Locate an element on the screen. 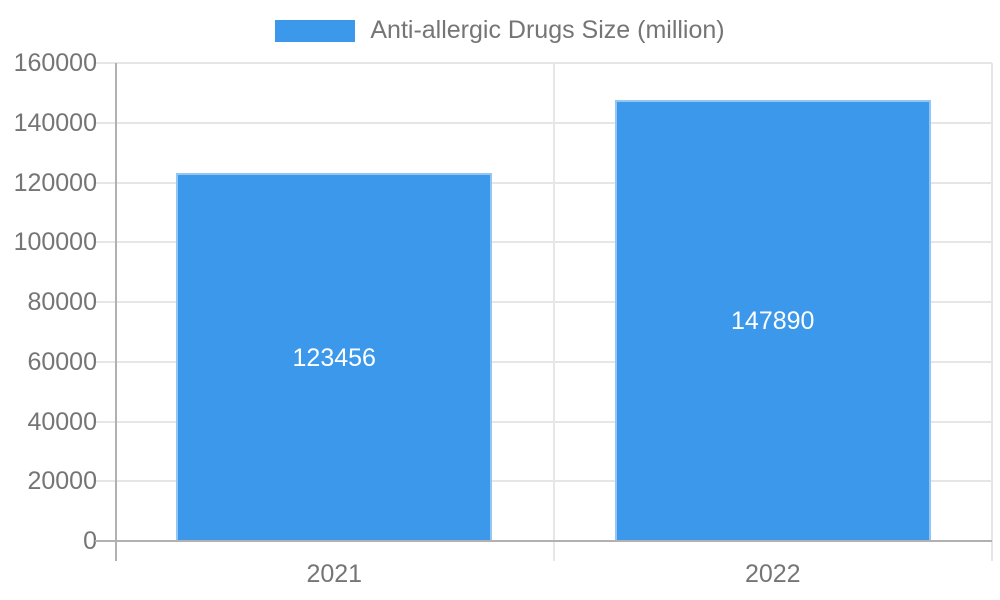 The width and height of the screenshot is (1000, 600). y-tick-label: 0 is located at coordinates (90, 541).